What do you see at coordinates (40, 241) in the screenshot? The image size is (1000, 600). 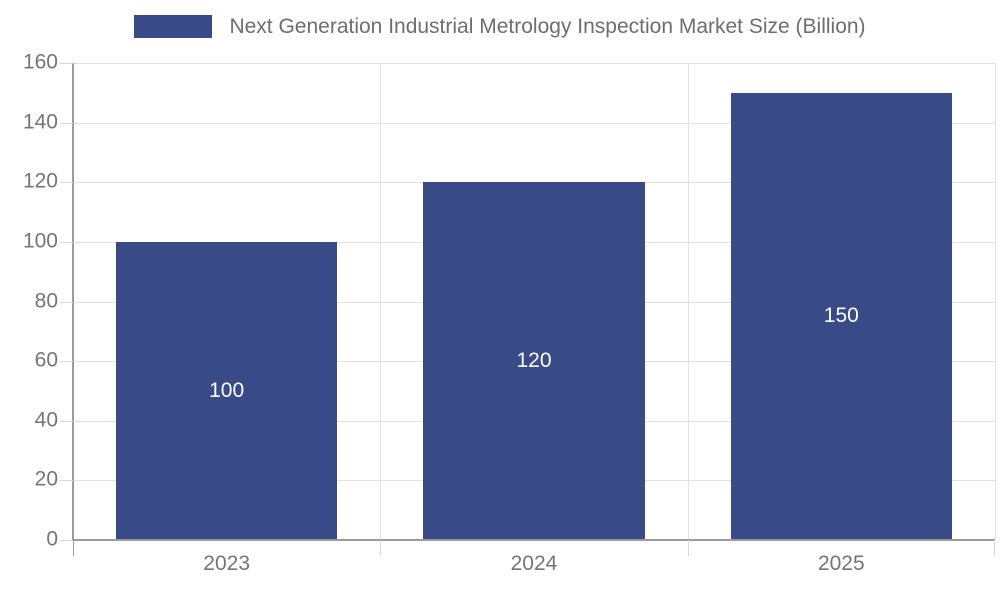 I see `y-tick-label: 100` at bounding box center [40, 241].